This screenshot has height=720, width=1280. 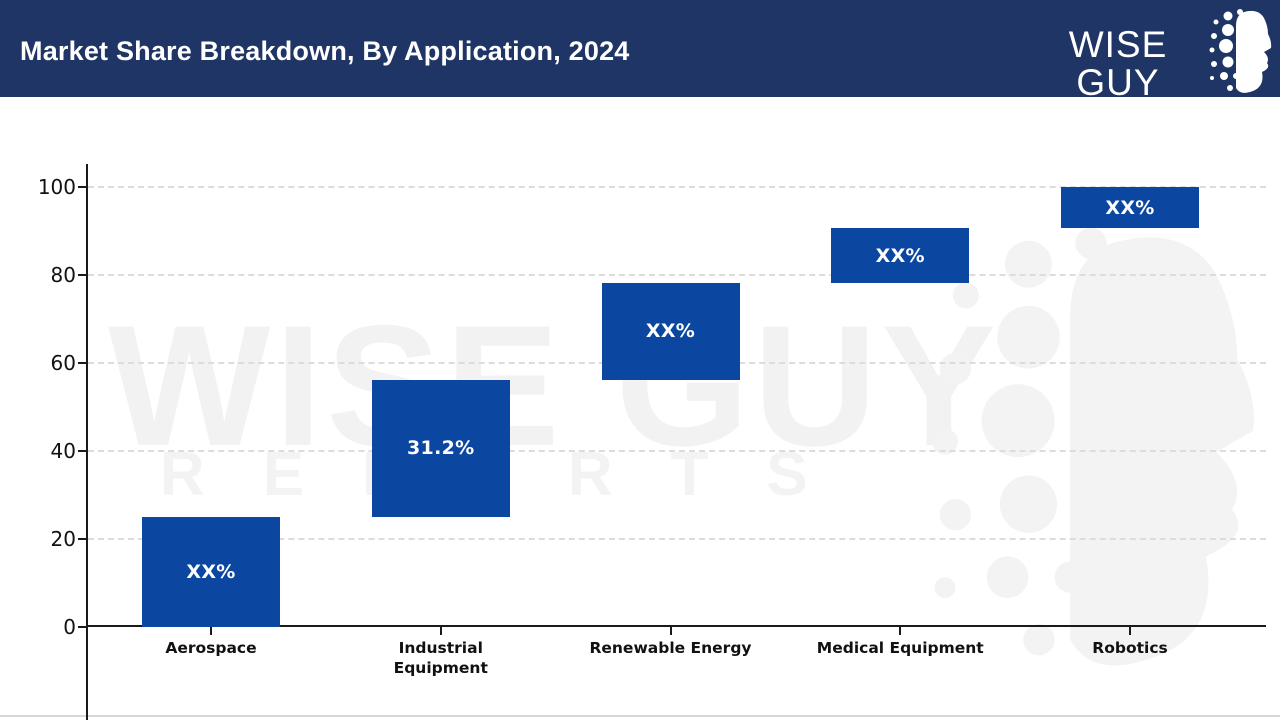 What do you see at coordinates (63, 275) in the screenshot?
I see `y-tick-label-80: 80` at bounding box center [63, 275].